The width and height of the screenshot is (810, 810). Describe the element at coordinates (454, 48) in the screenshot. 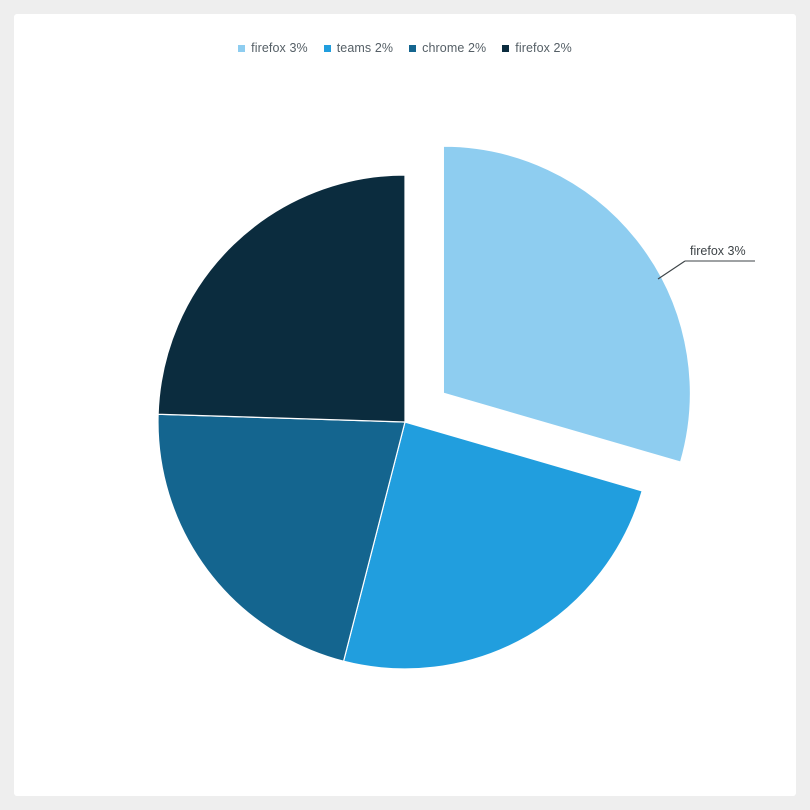

I see `legend-label-2: chrome 2%` at that location.